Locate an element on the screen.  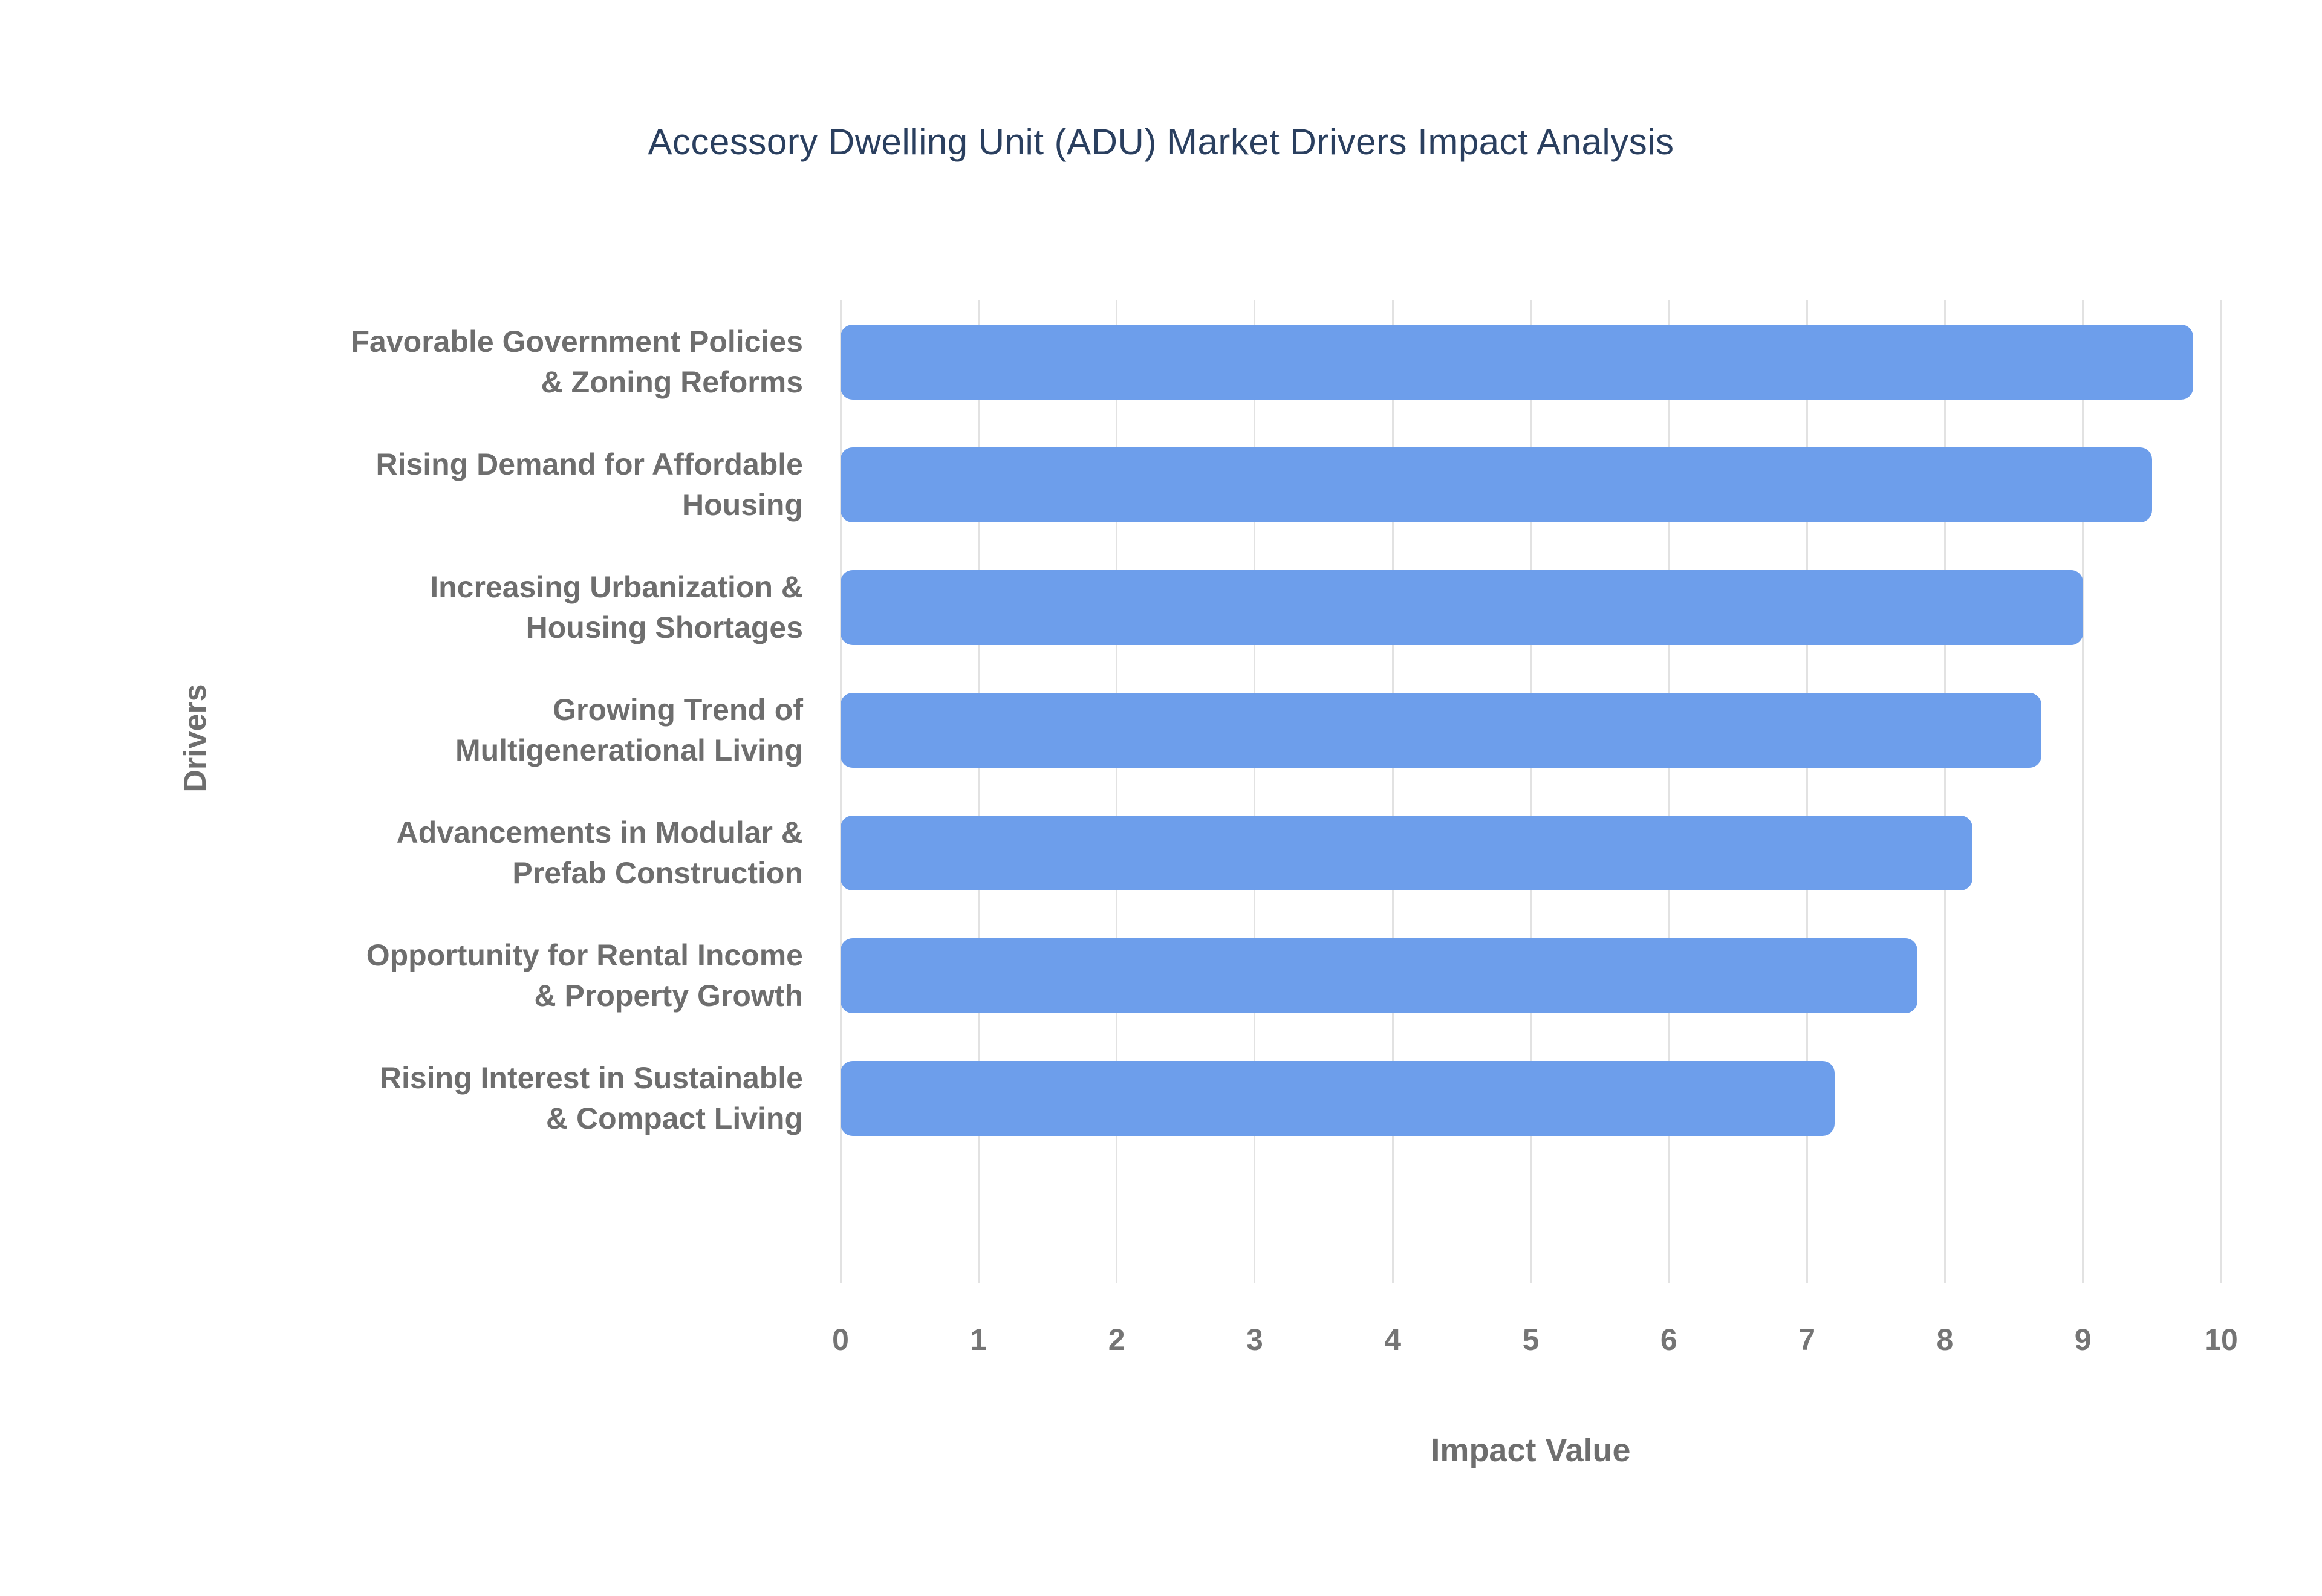
x-tick-label: 5 is located at coordinates (1531, 1340).